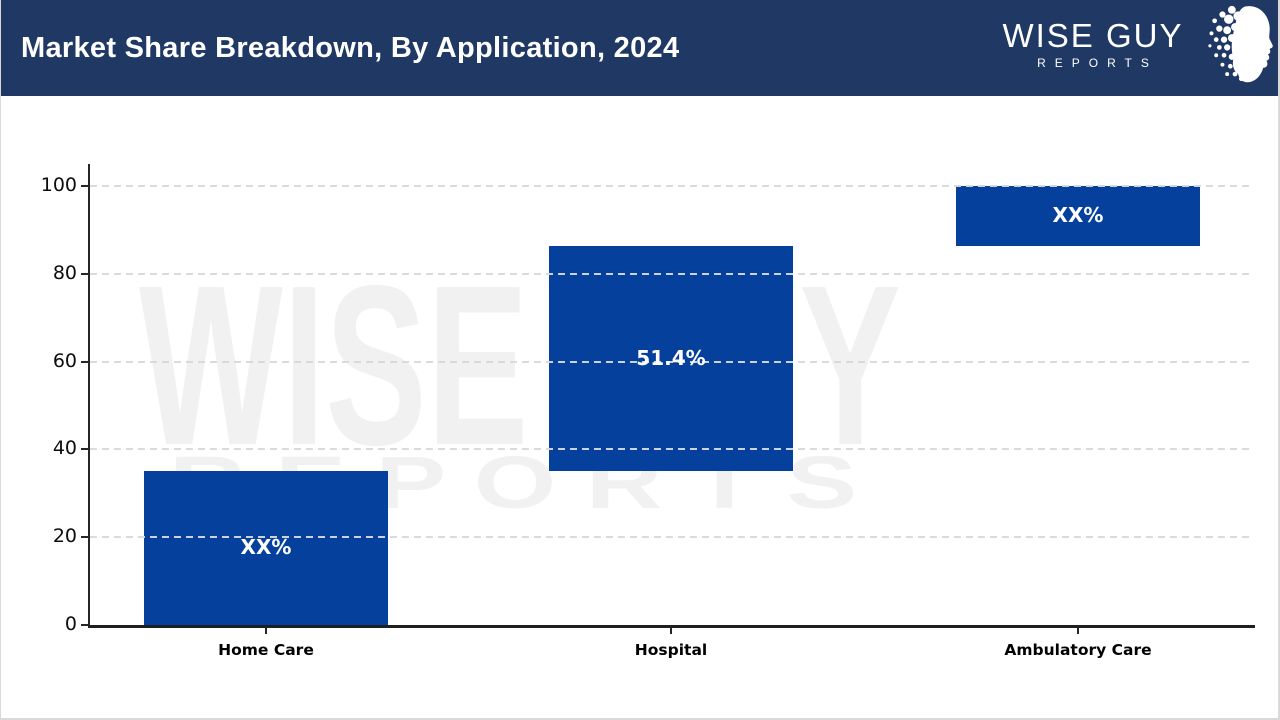  I want to click on y-tick-label: 0, so click(70, 624).